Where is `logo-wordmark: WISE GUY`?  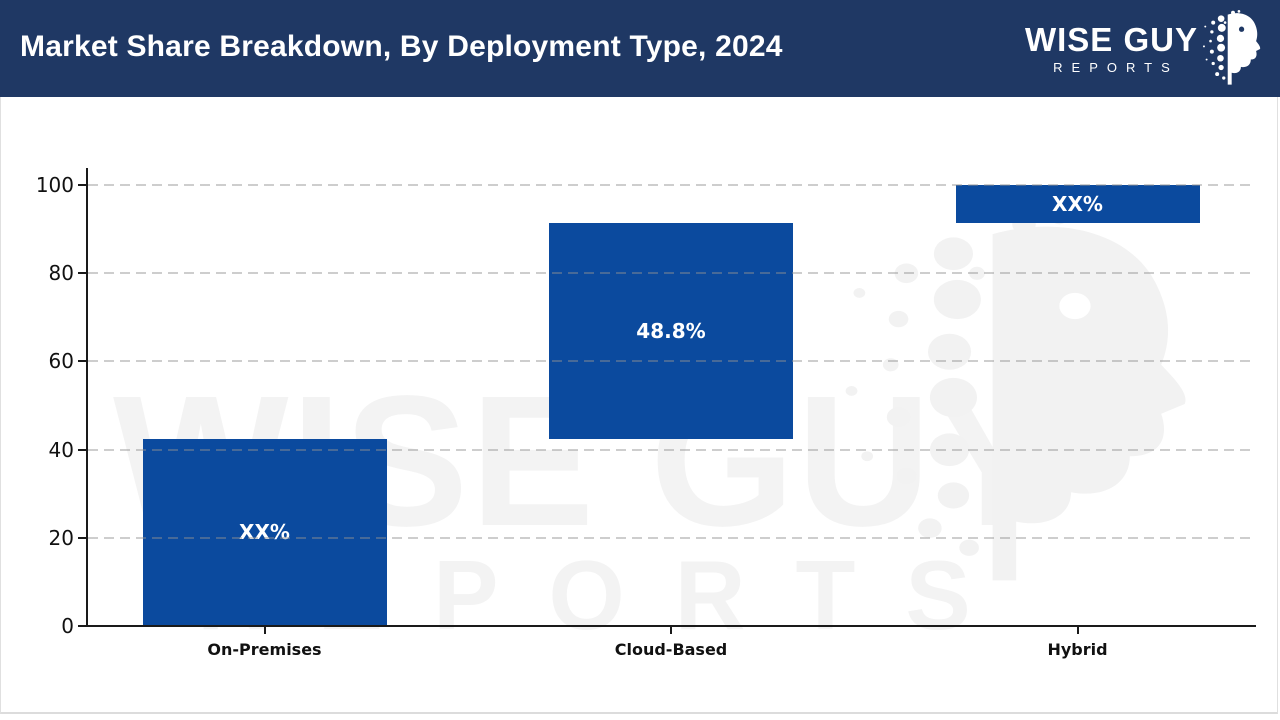 logo-wordmark: WISE GUY is located at coordinates (1111, 39).